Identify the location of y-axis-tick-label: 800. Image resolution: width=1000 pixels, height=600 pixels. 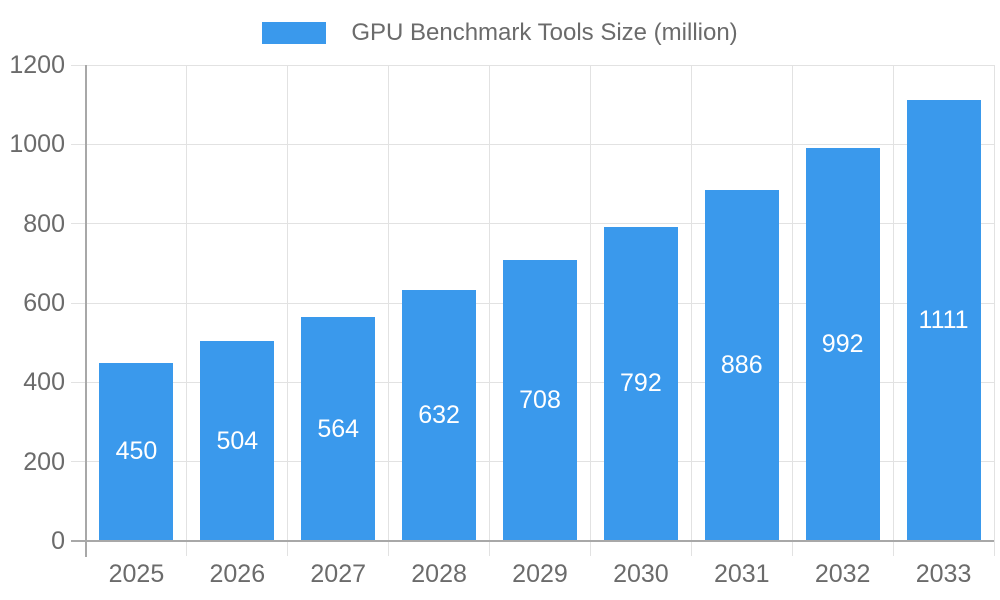
(44, 223).